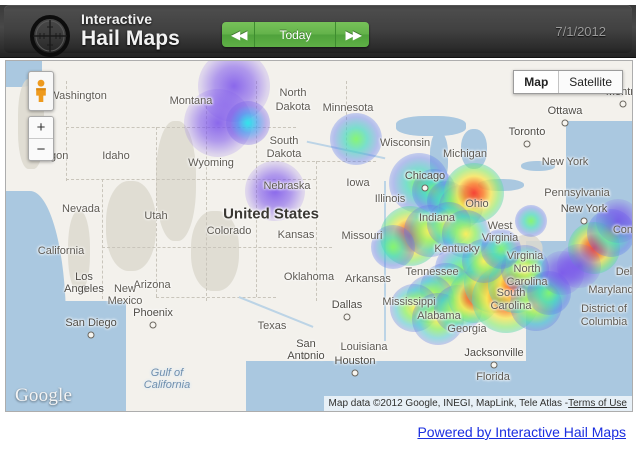 Image resolution: width=636 pixels, height=449 pixels. Describe the element at coordinates (590, 82) in the screenshot. I see `map-type-satellite-button: Satellite` at that location.